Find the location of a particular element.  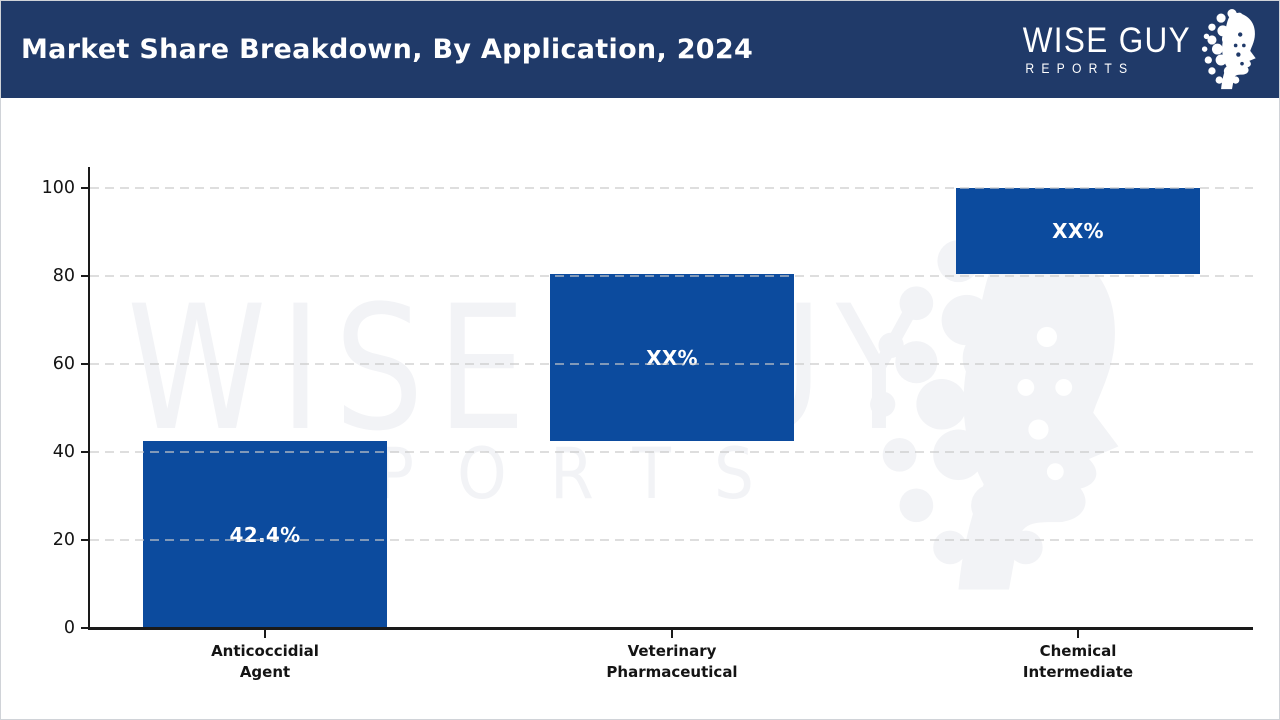

logo-wordmark: WISE GUY is located at coordinates (1106, 40).